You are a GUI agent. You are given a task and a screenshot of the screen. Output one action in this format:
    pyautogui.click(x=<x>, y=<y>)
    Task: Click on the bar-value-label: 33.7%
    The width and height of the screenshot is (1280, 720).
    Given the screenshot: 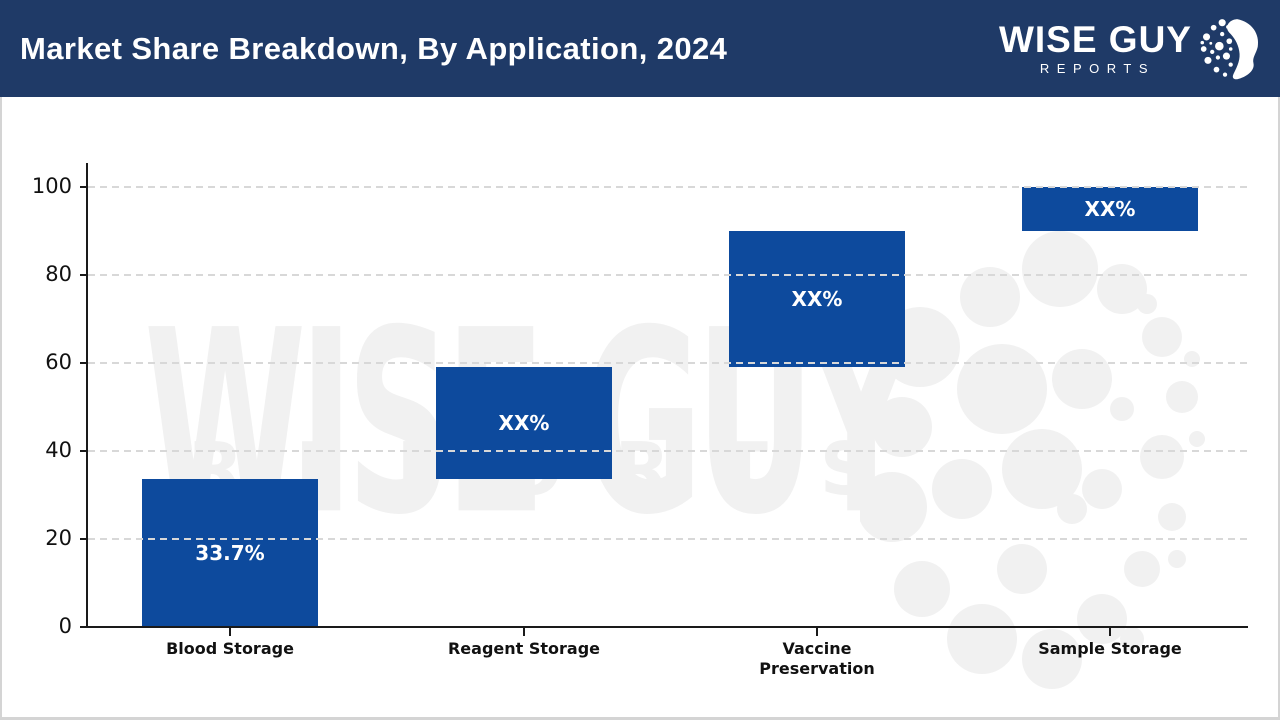 What is the action you would take?
    pyautogui.click(x=230, y=552)
    